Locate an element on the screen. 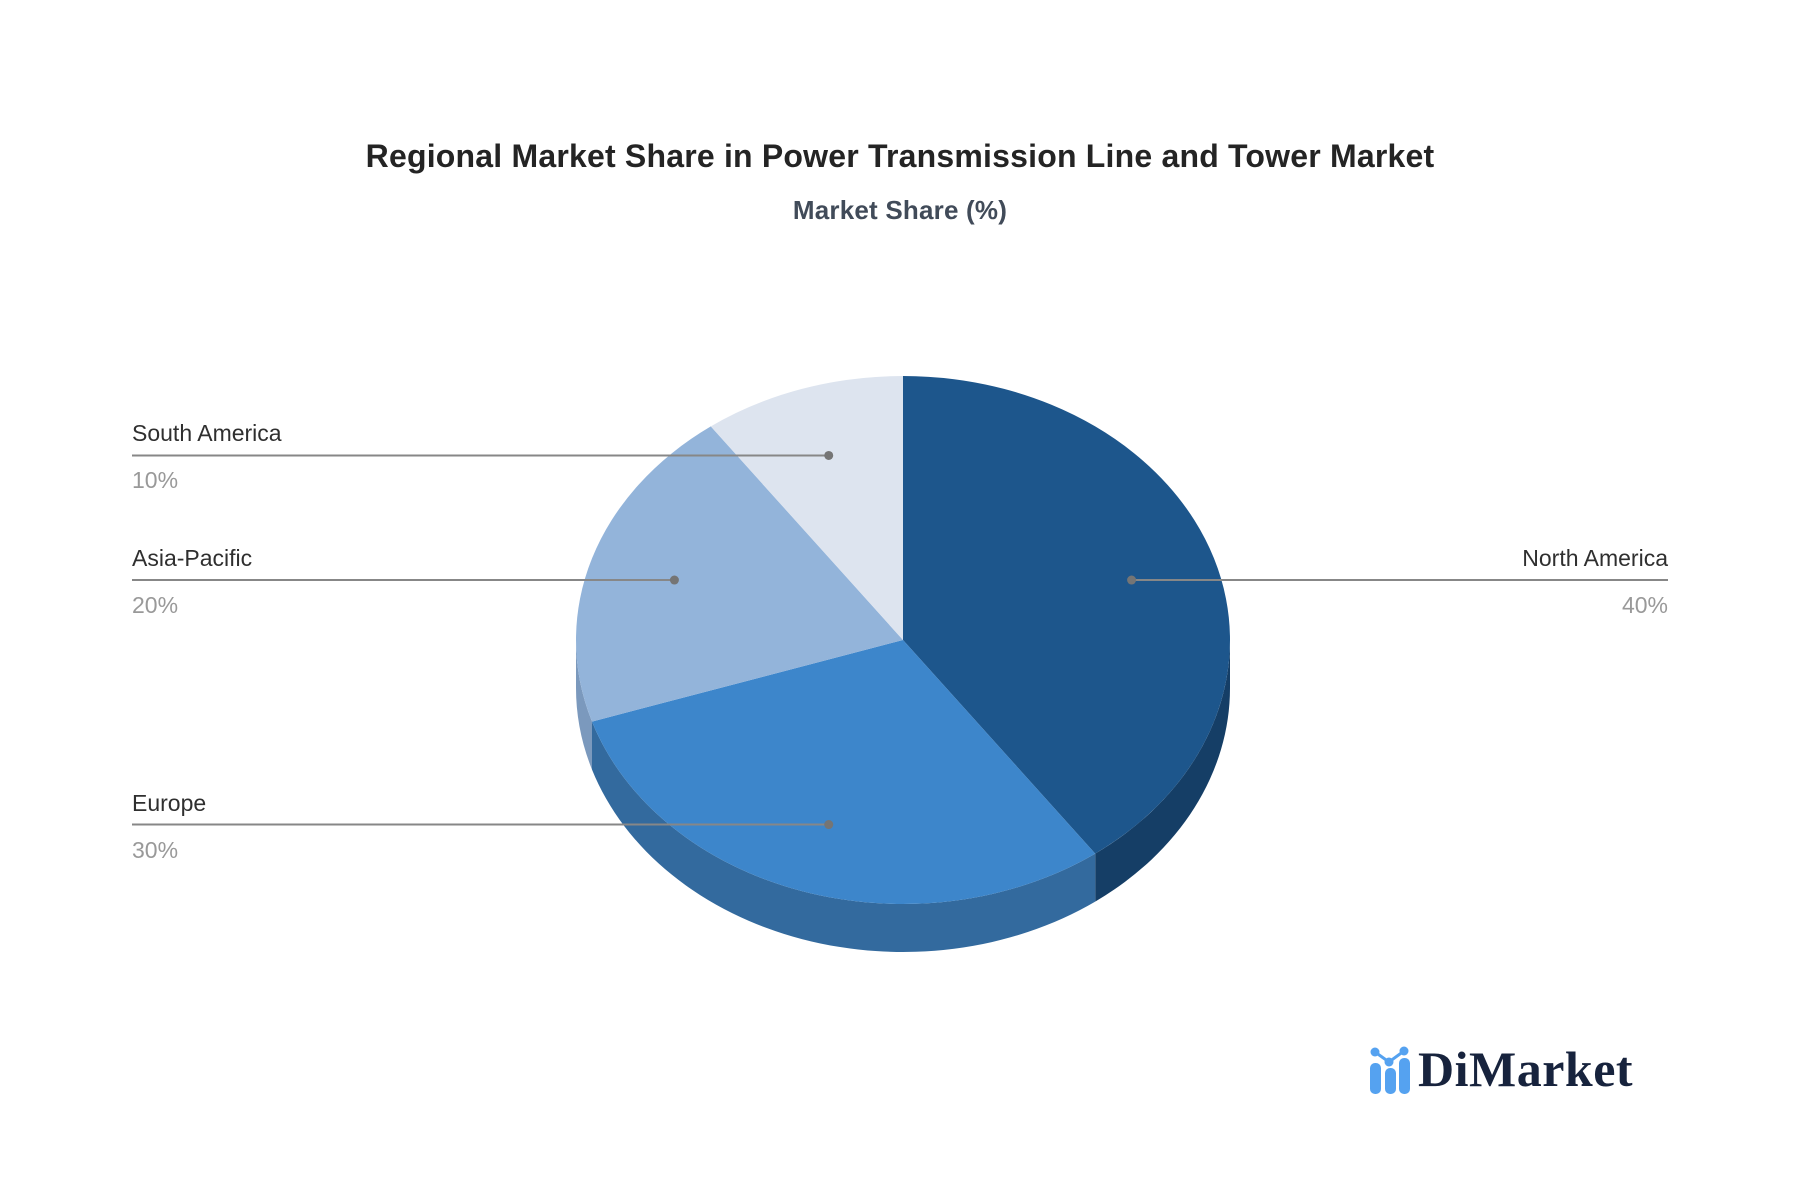 This screenshot has height=1196, width=1800. leader-dot-north-america is located at coordinates (1132, 580).